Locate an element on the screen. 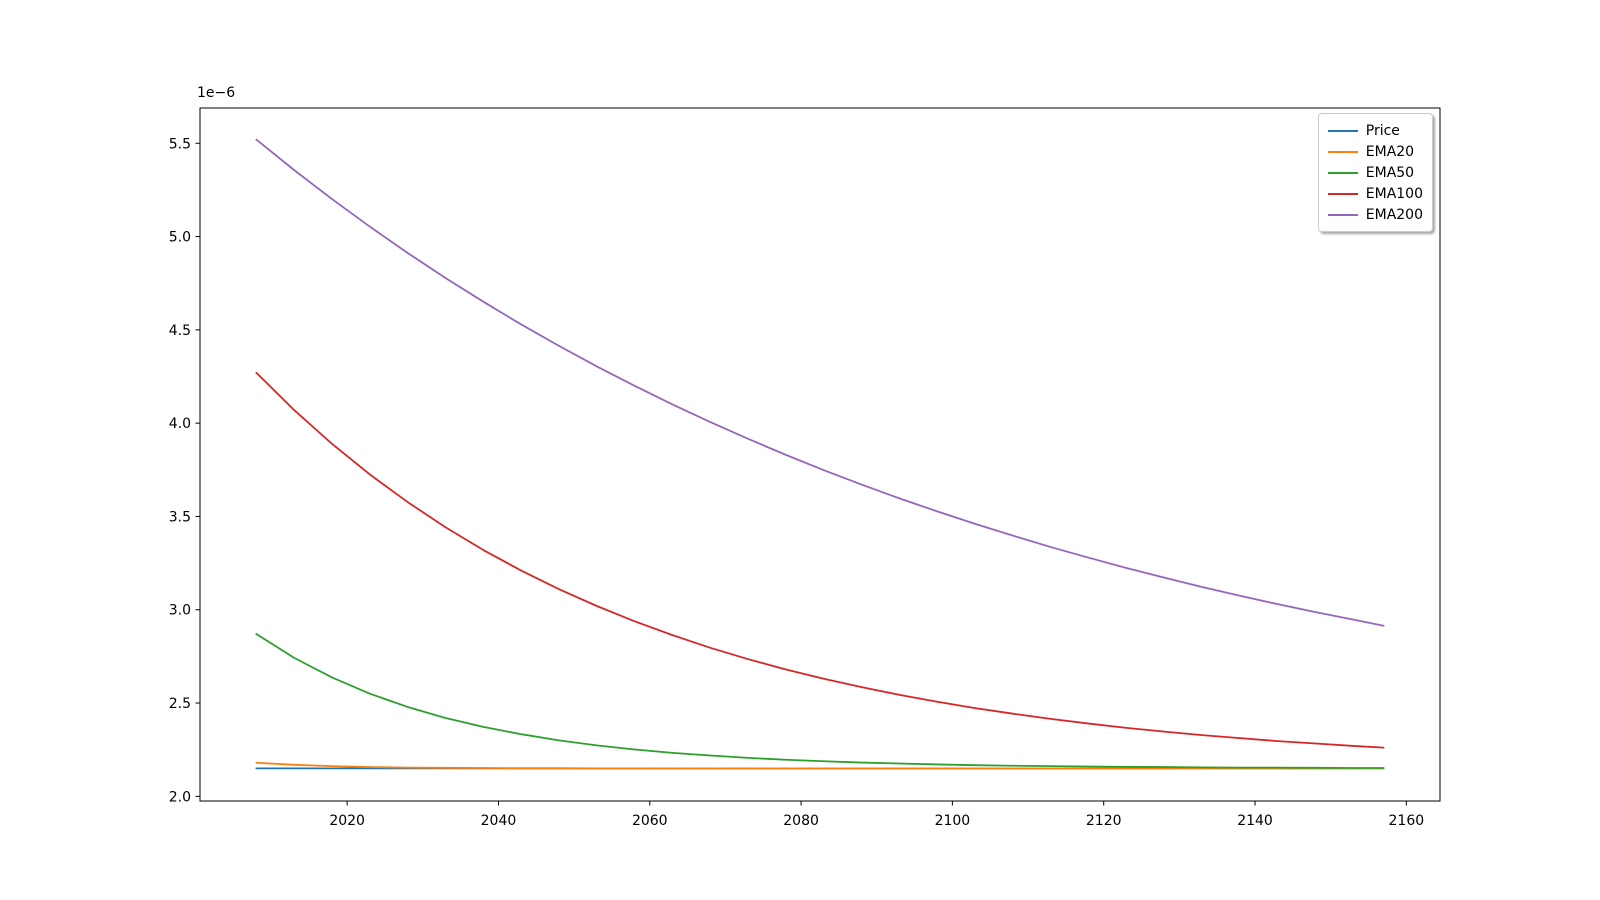 The image size is (1600, 900). legend-label-ema100: EMA100 is located at coordinates (1394, 193).